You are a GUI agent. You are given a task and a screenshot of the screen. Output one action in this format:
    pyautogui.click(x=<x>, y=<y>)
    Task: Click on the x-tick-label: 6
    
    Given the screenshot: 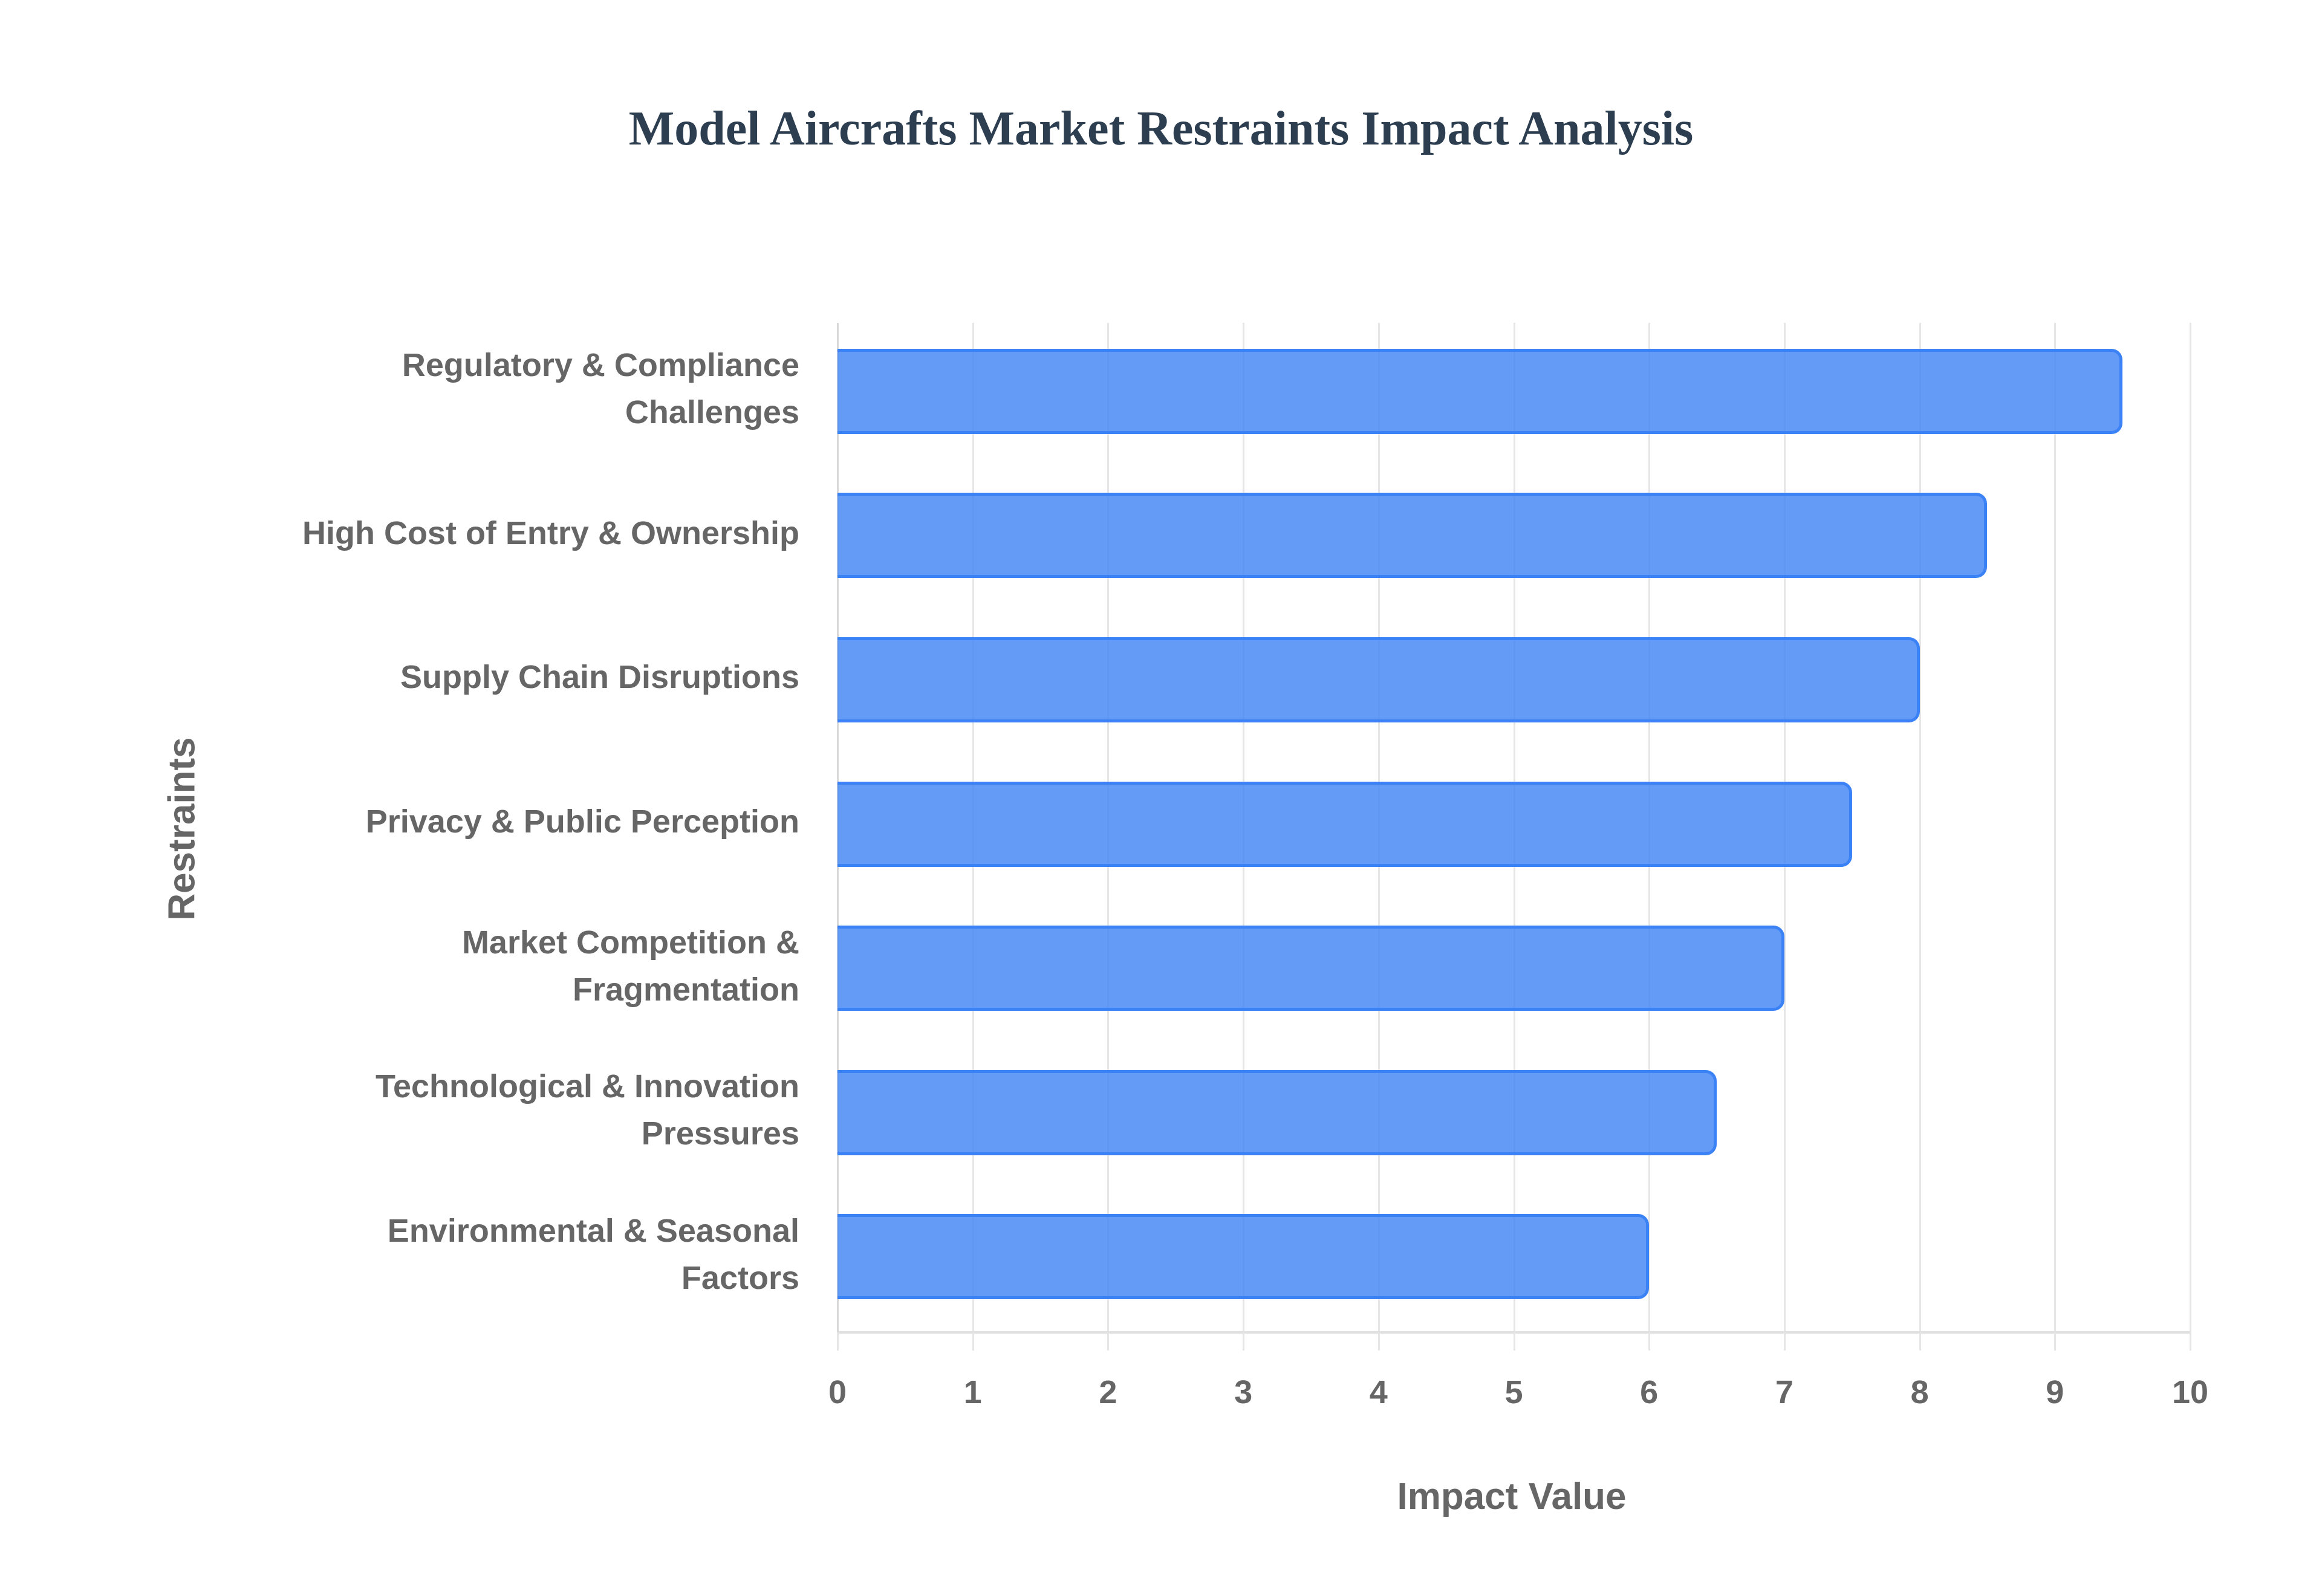 What is the action you would take?
    pyautogui.click(x=1650, y=1392)
    